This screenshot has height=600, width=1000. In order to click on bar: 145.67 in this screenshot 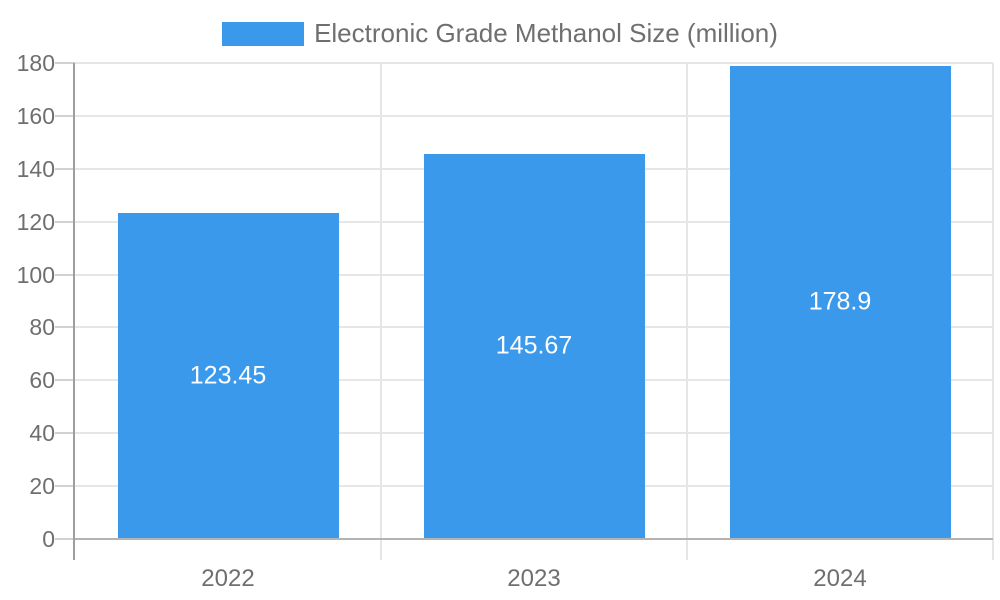, I will do `click(534, 346)`.